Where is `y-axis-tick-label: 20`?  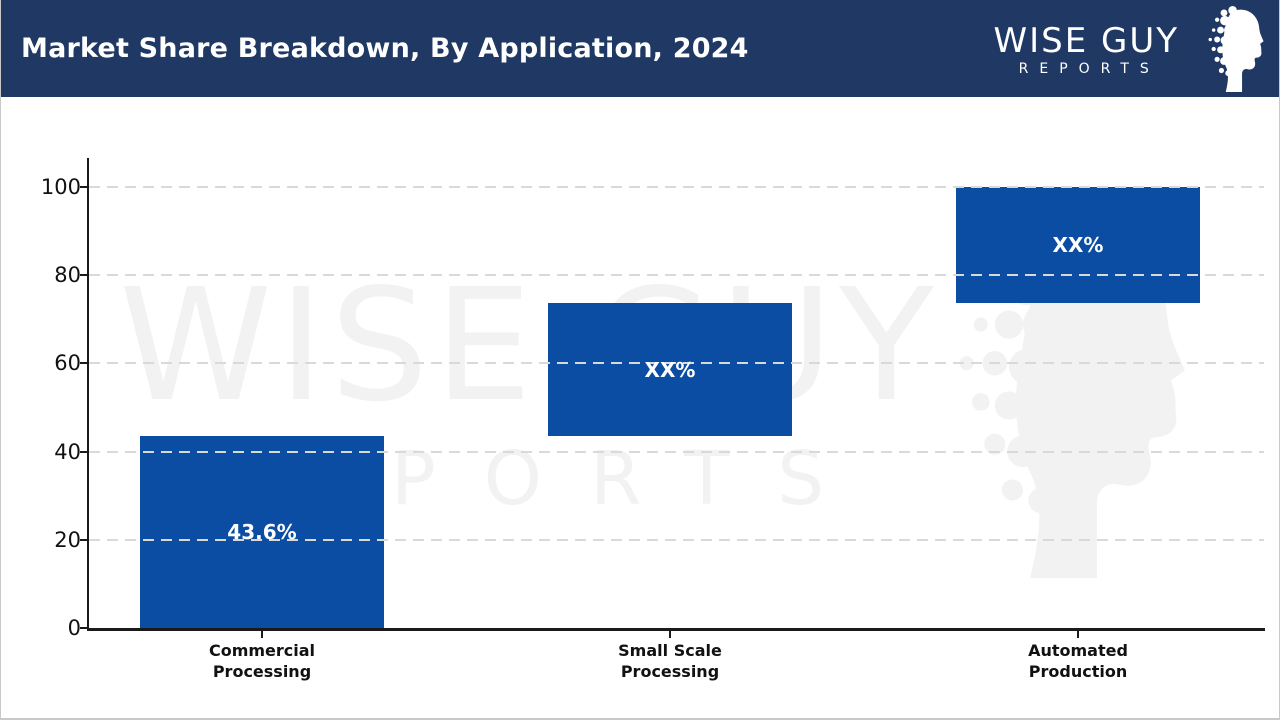 y-axis-tick-label: 20 is located at coordinates (67, 539).